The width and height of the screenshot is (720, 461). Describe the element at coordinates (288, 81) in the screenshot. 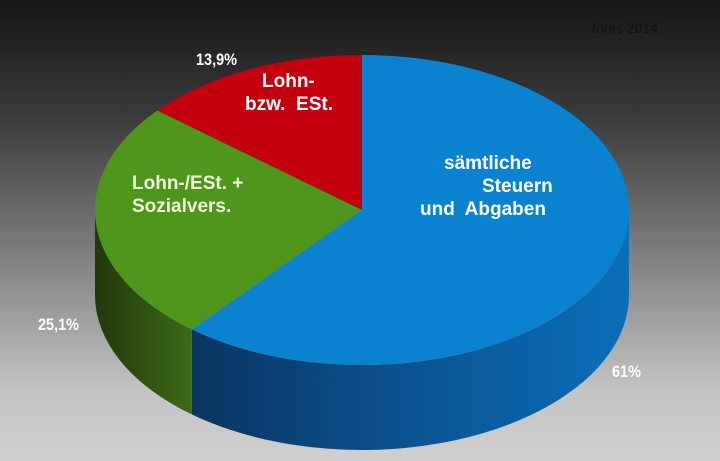

I see `label-line: Lohn-` at that location.